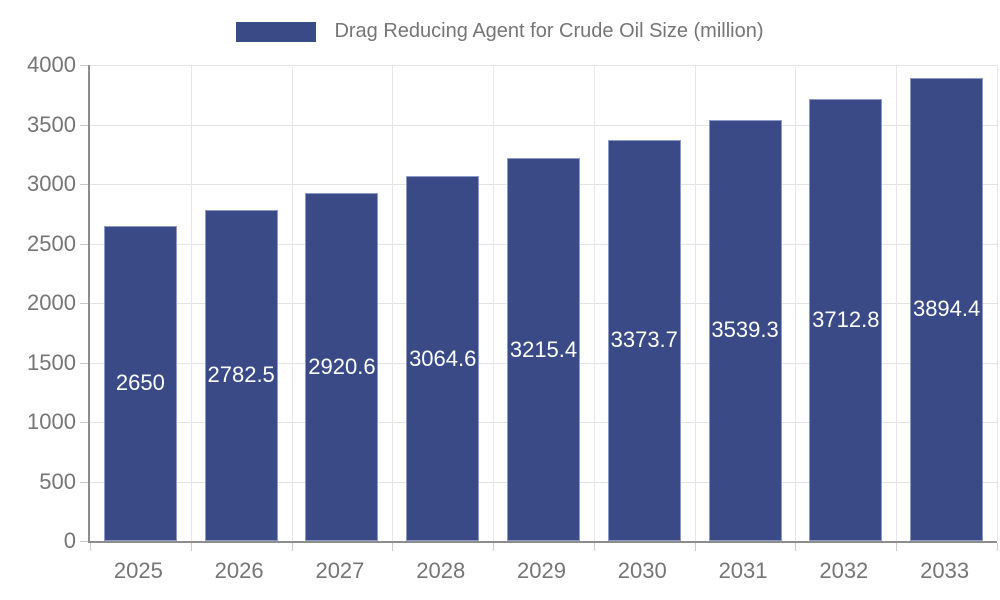 The height and width of the screenshot is (600, 1000). Describe the element at coordinates (743, 570) in the screenshot. I see `x-axis-tick-label: 2031` at that location.